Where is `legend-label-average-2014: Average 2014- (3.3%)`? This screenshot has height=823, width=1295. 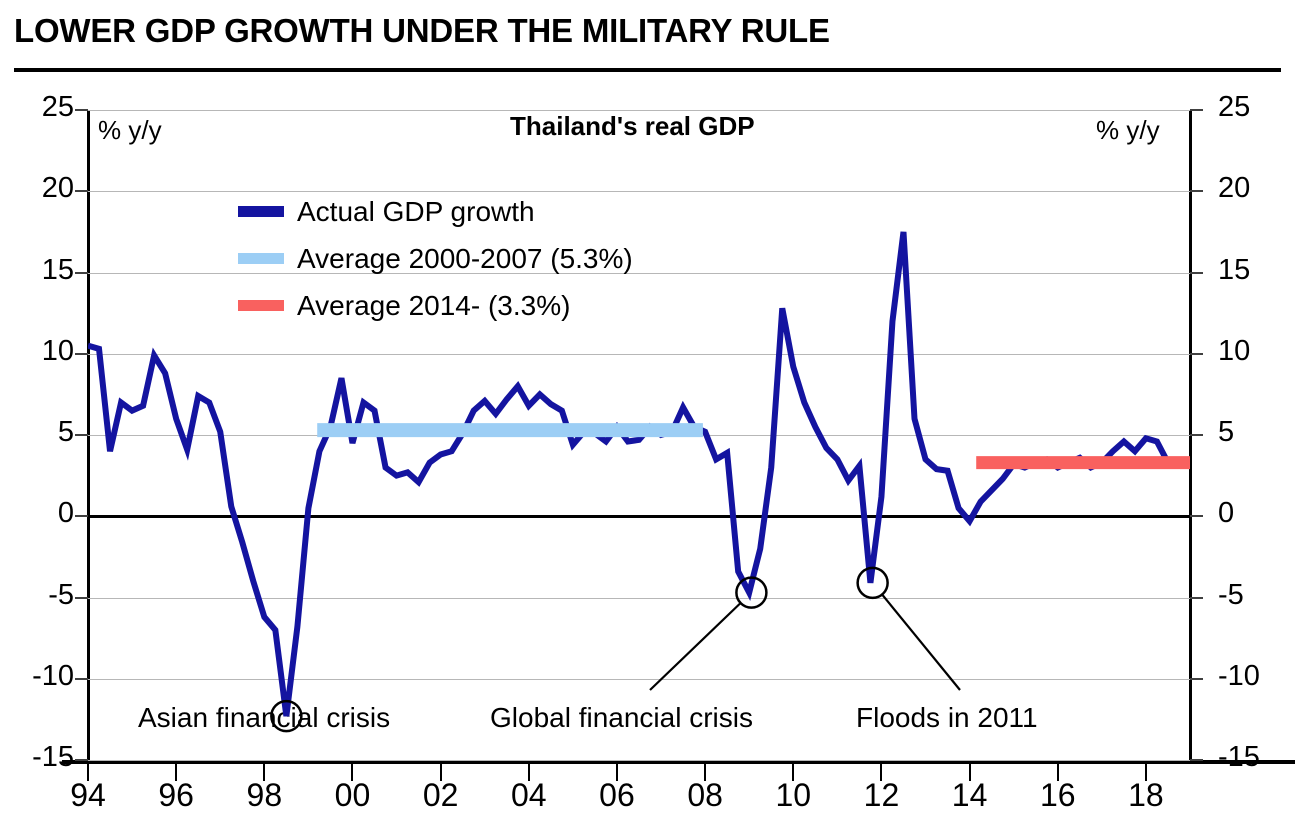 legend-label-average-2014: Average 2014- (3.3%) is located at coordinates (434, 305).